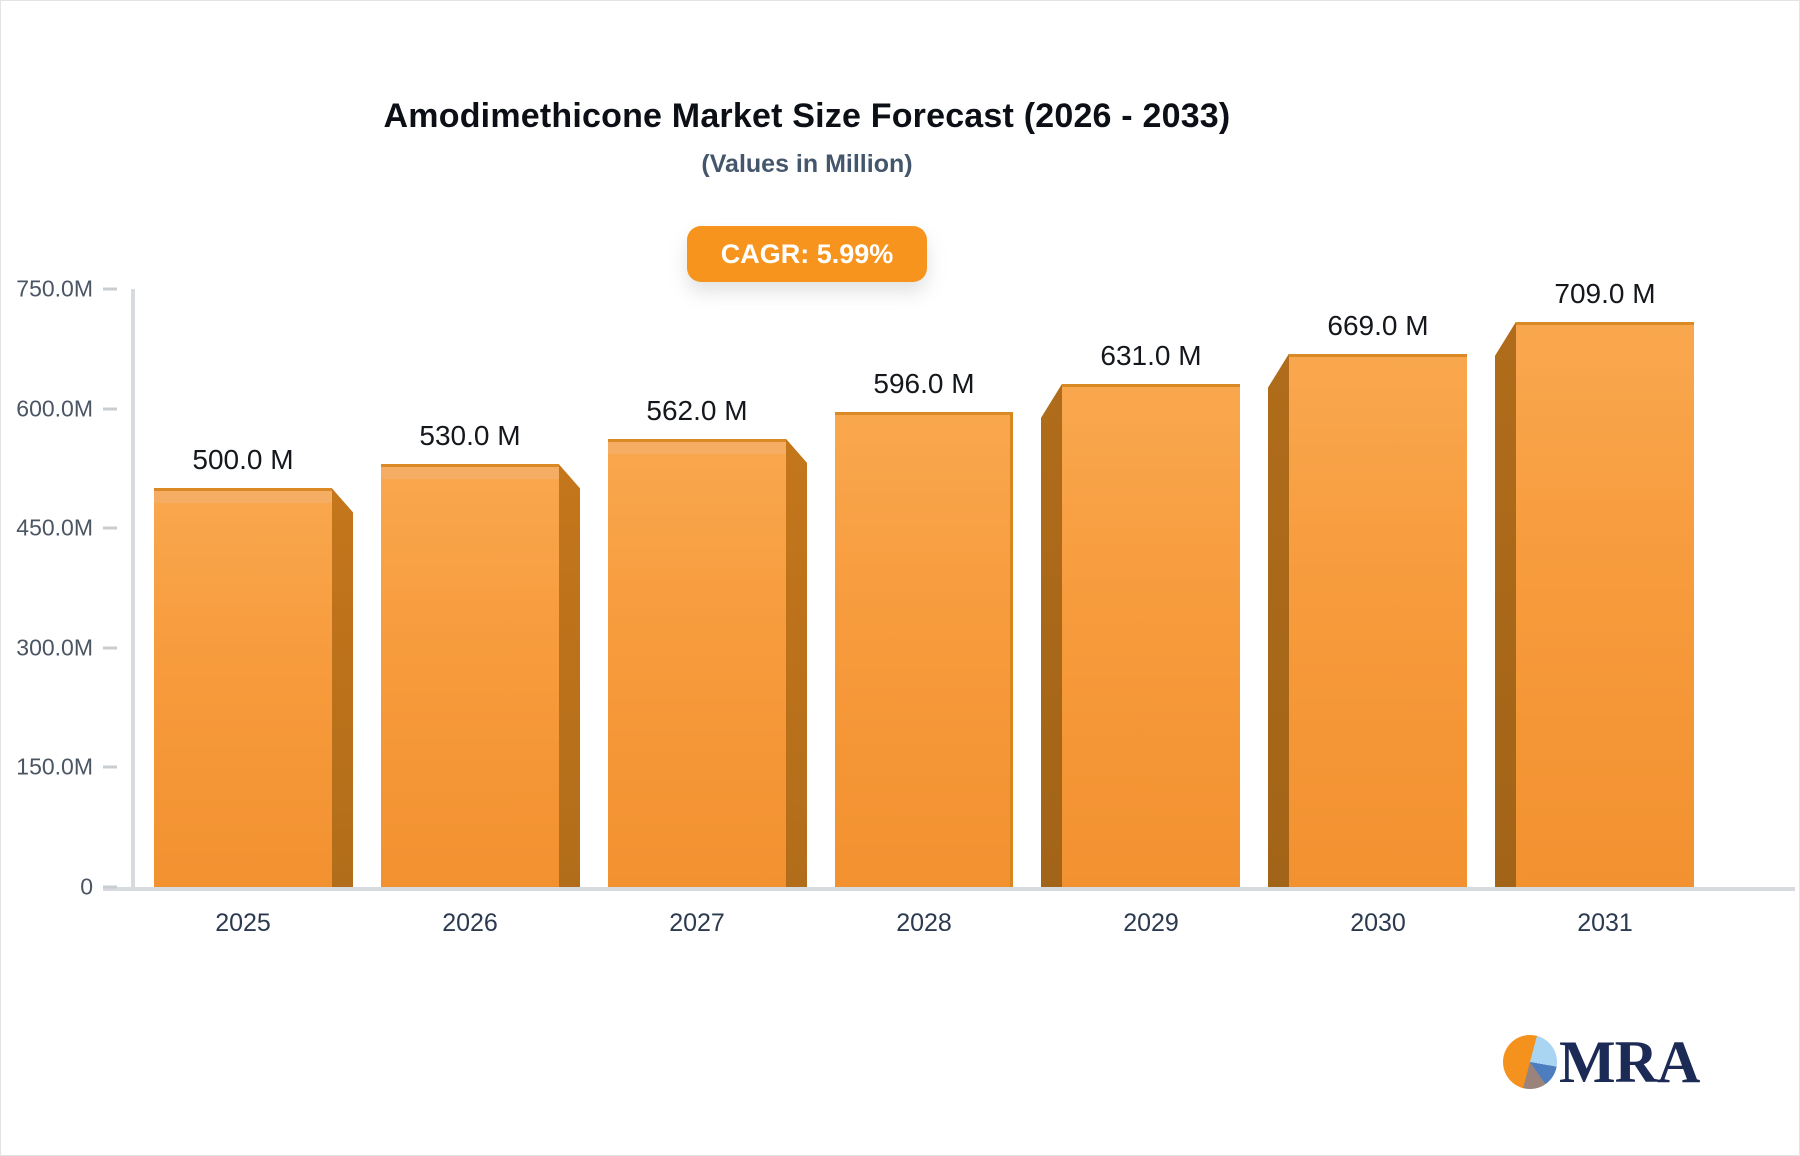  I want to click on x-axis-category-label: 2029, so click(1151, 923).